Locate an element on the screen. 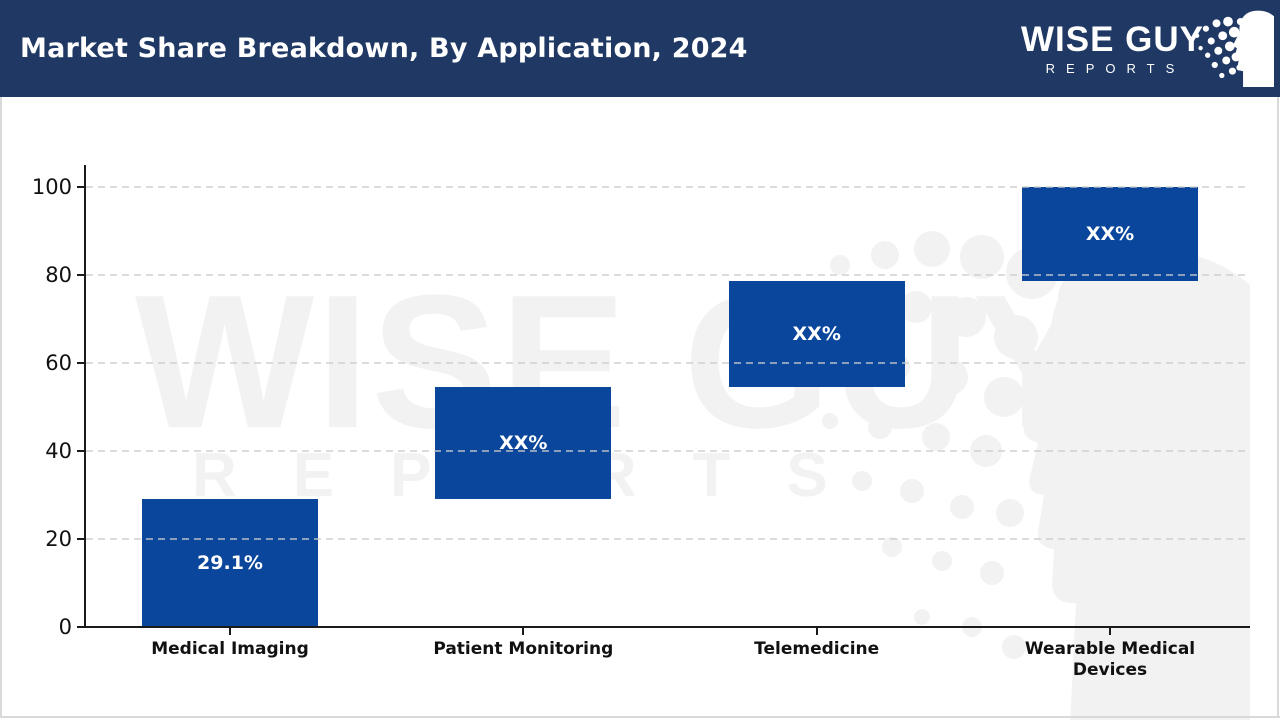  bar-segment: 29.1% is located at coordinates (230, 562).